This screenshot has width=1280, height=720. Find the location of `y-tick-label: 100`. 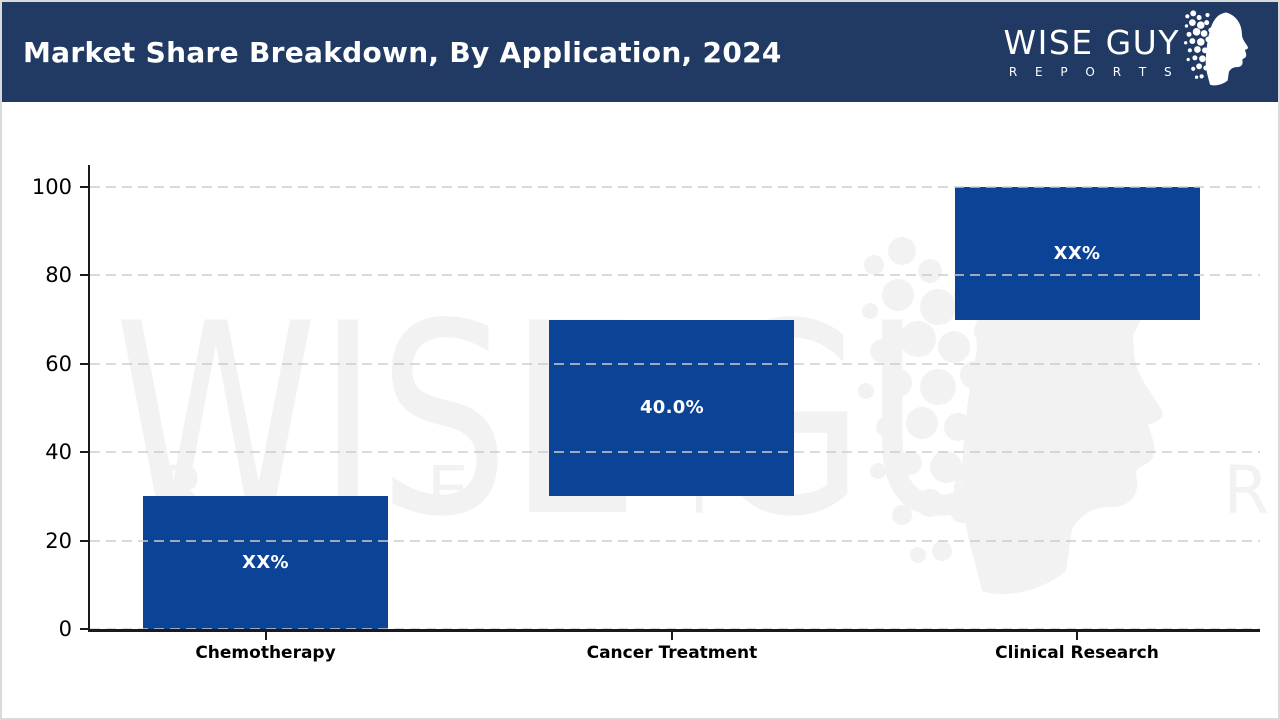

y-tick-label: 100 is located at coordinates (51, 186).